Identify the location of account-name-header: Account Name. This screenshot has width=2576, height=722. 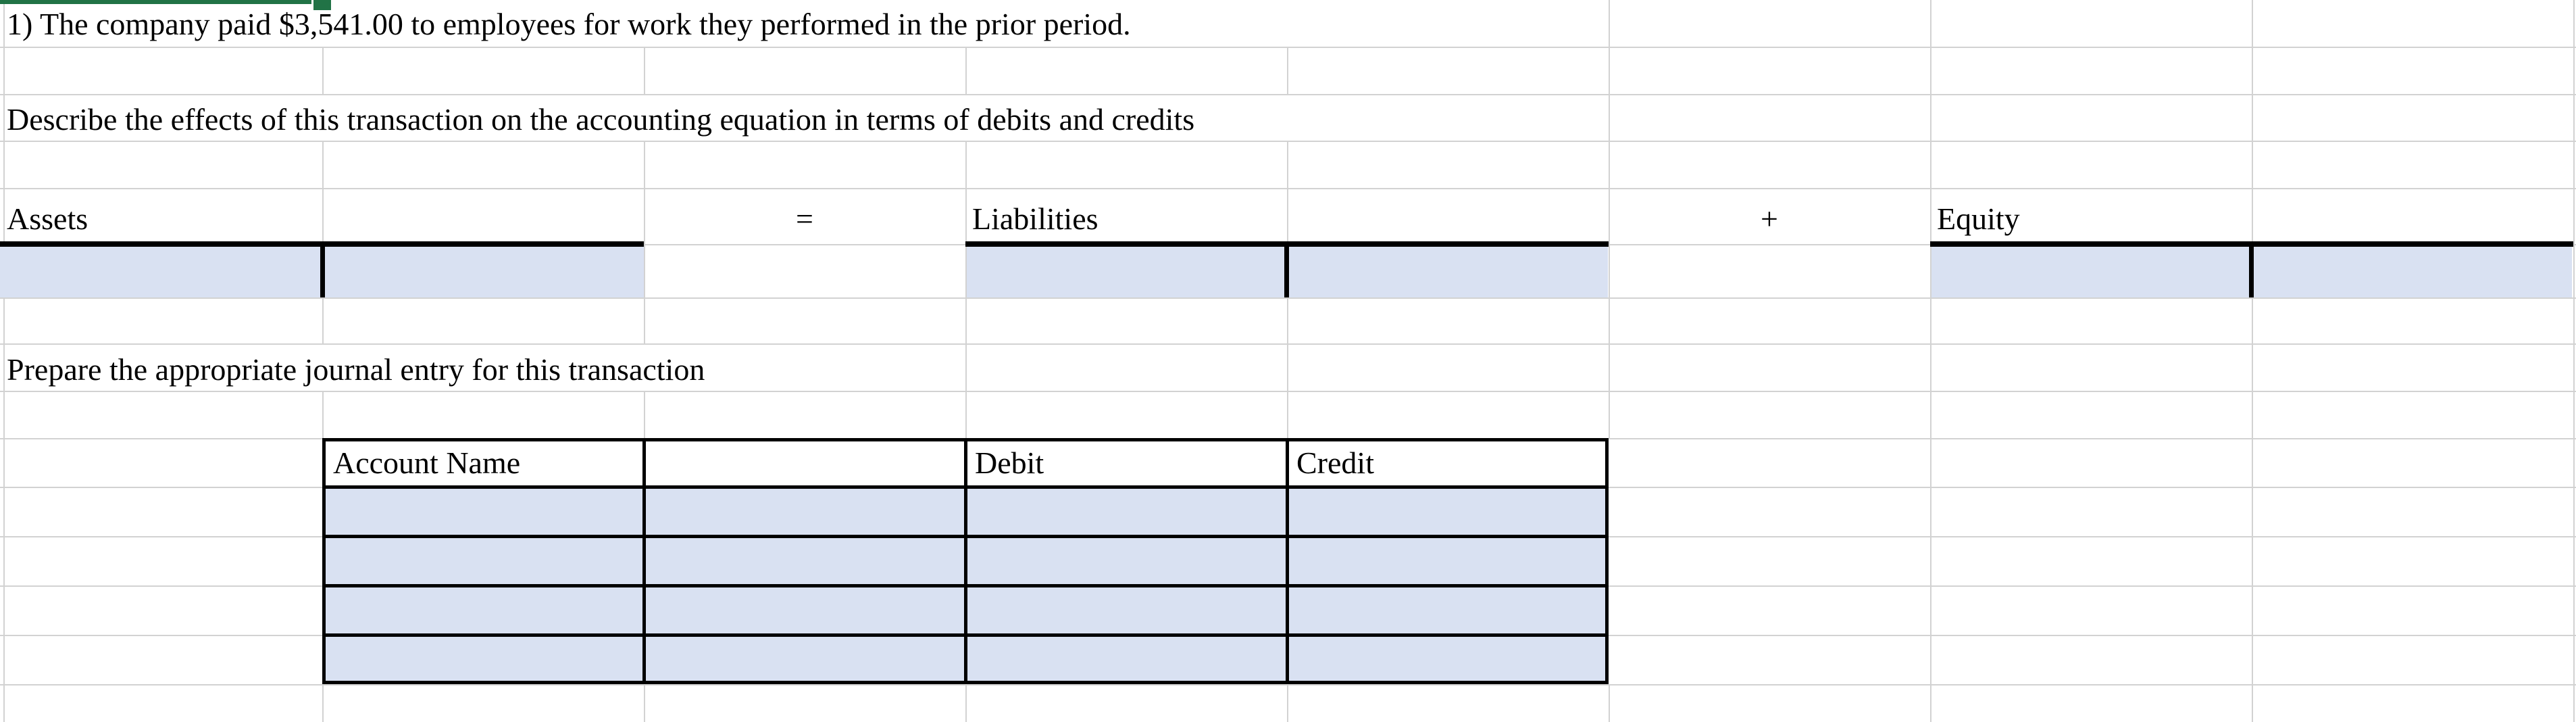
(427, 462).